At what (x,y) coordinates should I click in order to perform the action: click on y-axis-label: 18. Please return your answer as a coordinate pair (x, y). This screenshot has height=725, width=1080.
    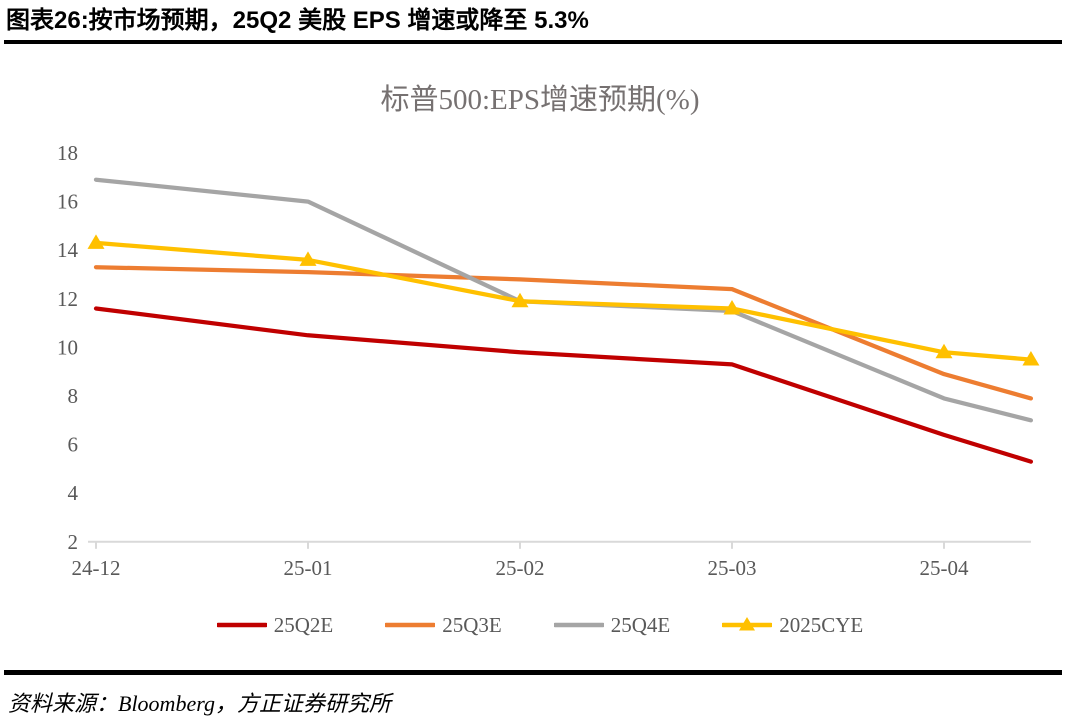
    Looking at the image, I should click on (67, 153).